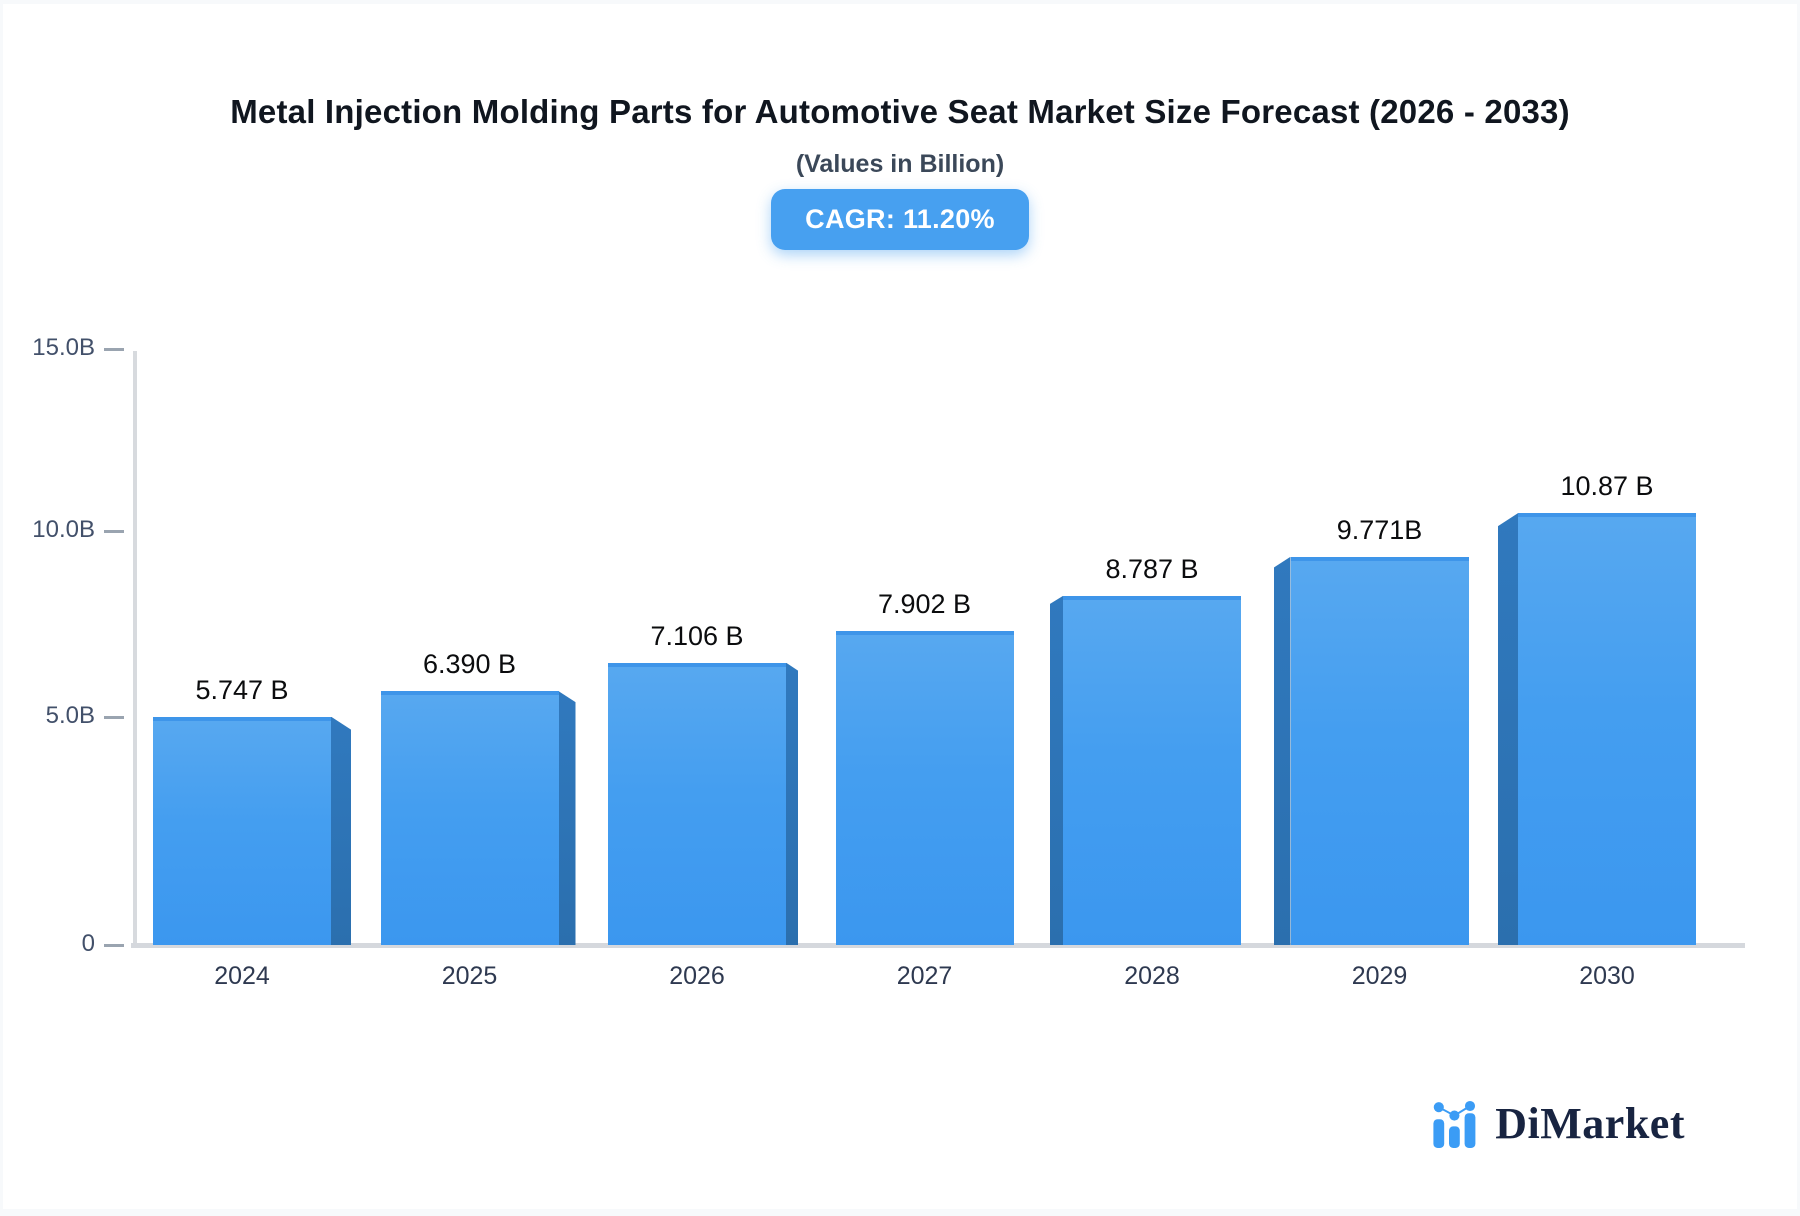 The width and height of the screenshot is (1800, 1216). Describe the element at coordinates (50, 944) in the screenshot. I see `y-tick-label: 0` at that location.